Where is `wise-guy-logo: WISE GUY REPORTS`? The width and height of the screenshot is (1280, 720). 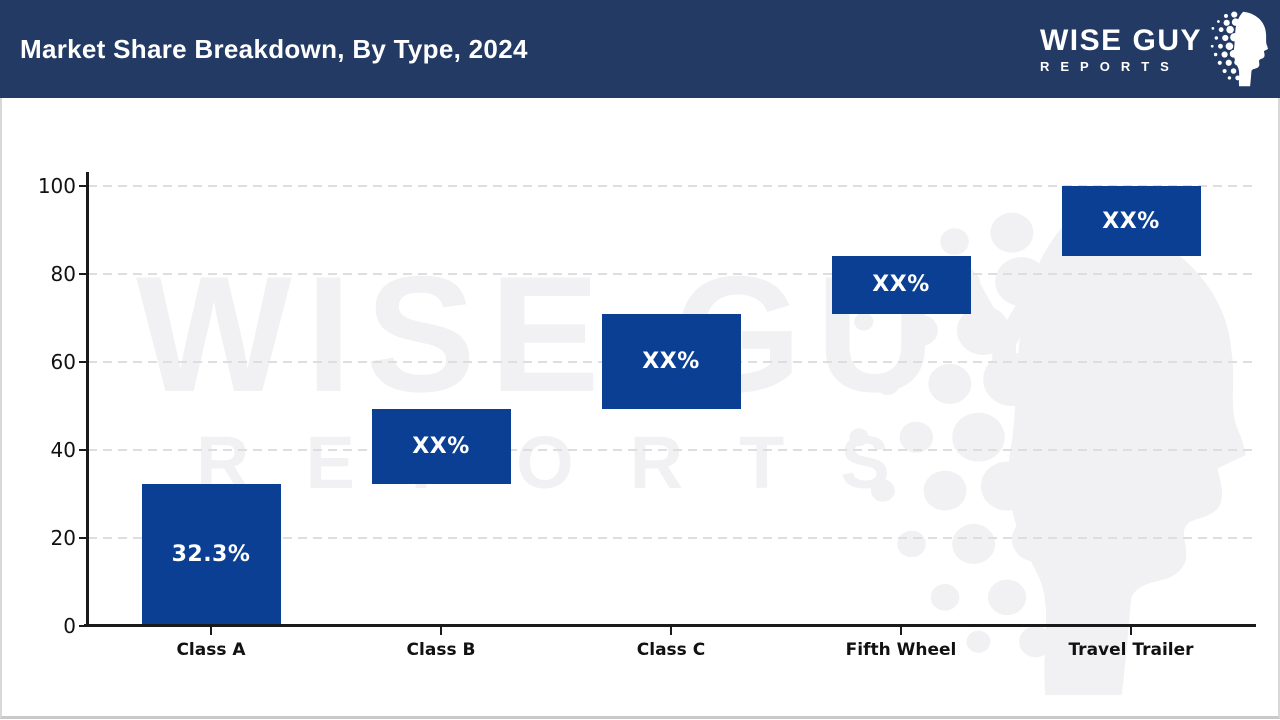
wise-guy-logo: WISE GUY REPORTS is located at coordinates (1154, 49).